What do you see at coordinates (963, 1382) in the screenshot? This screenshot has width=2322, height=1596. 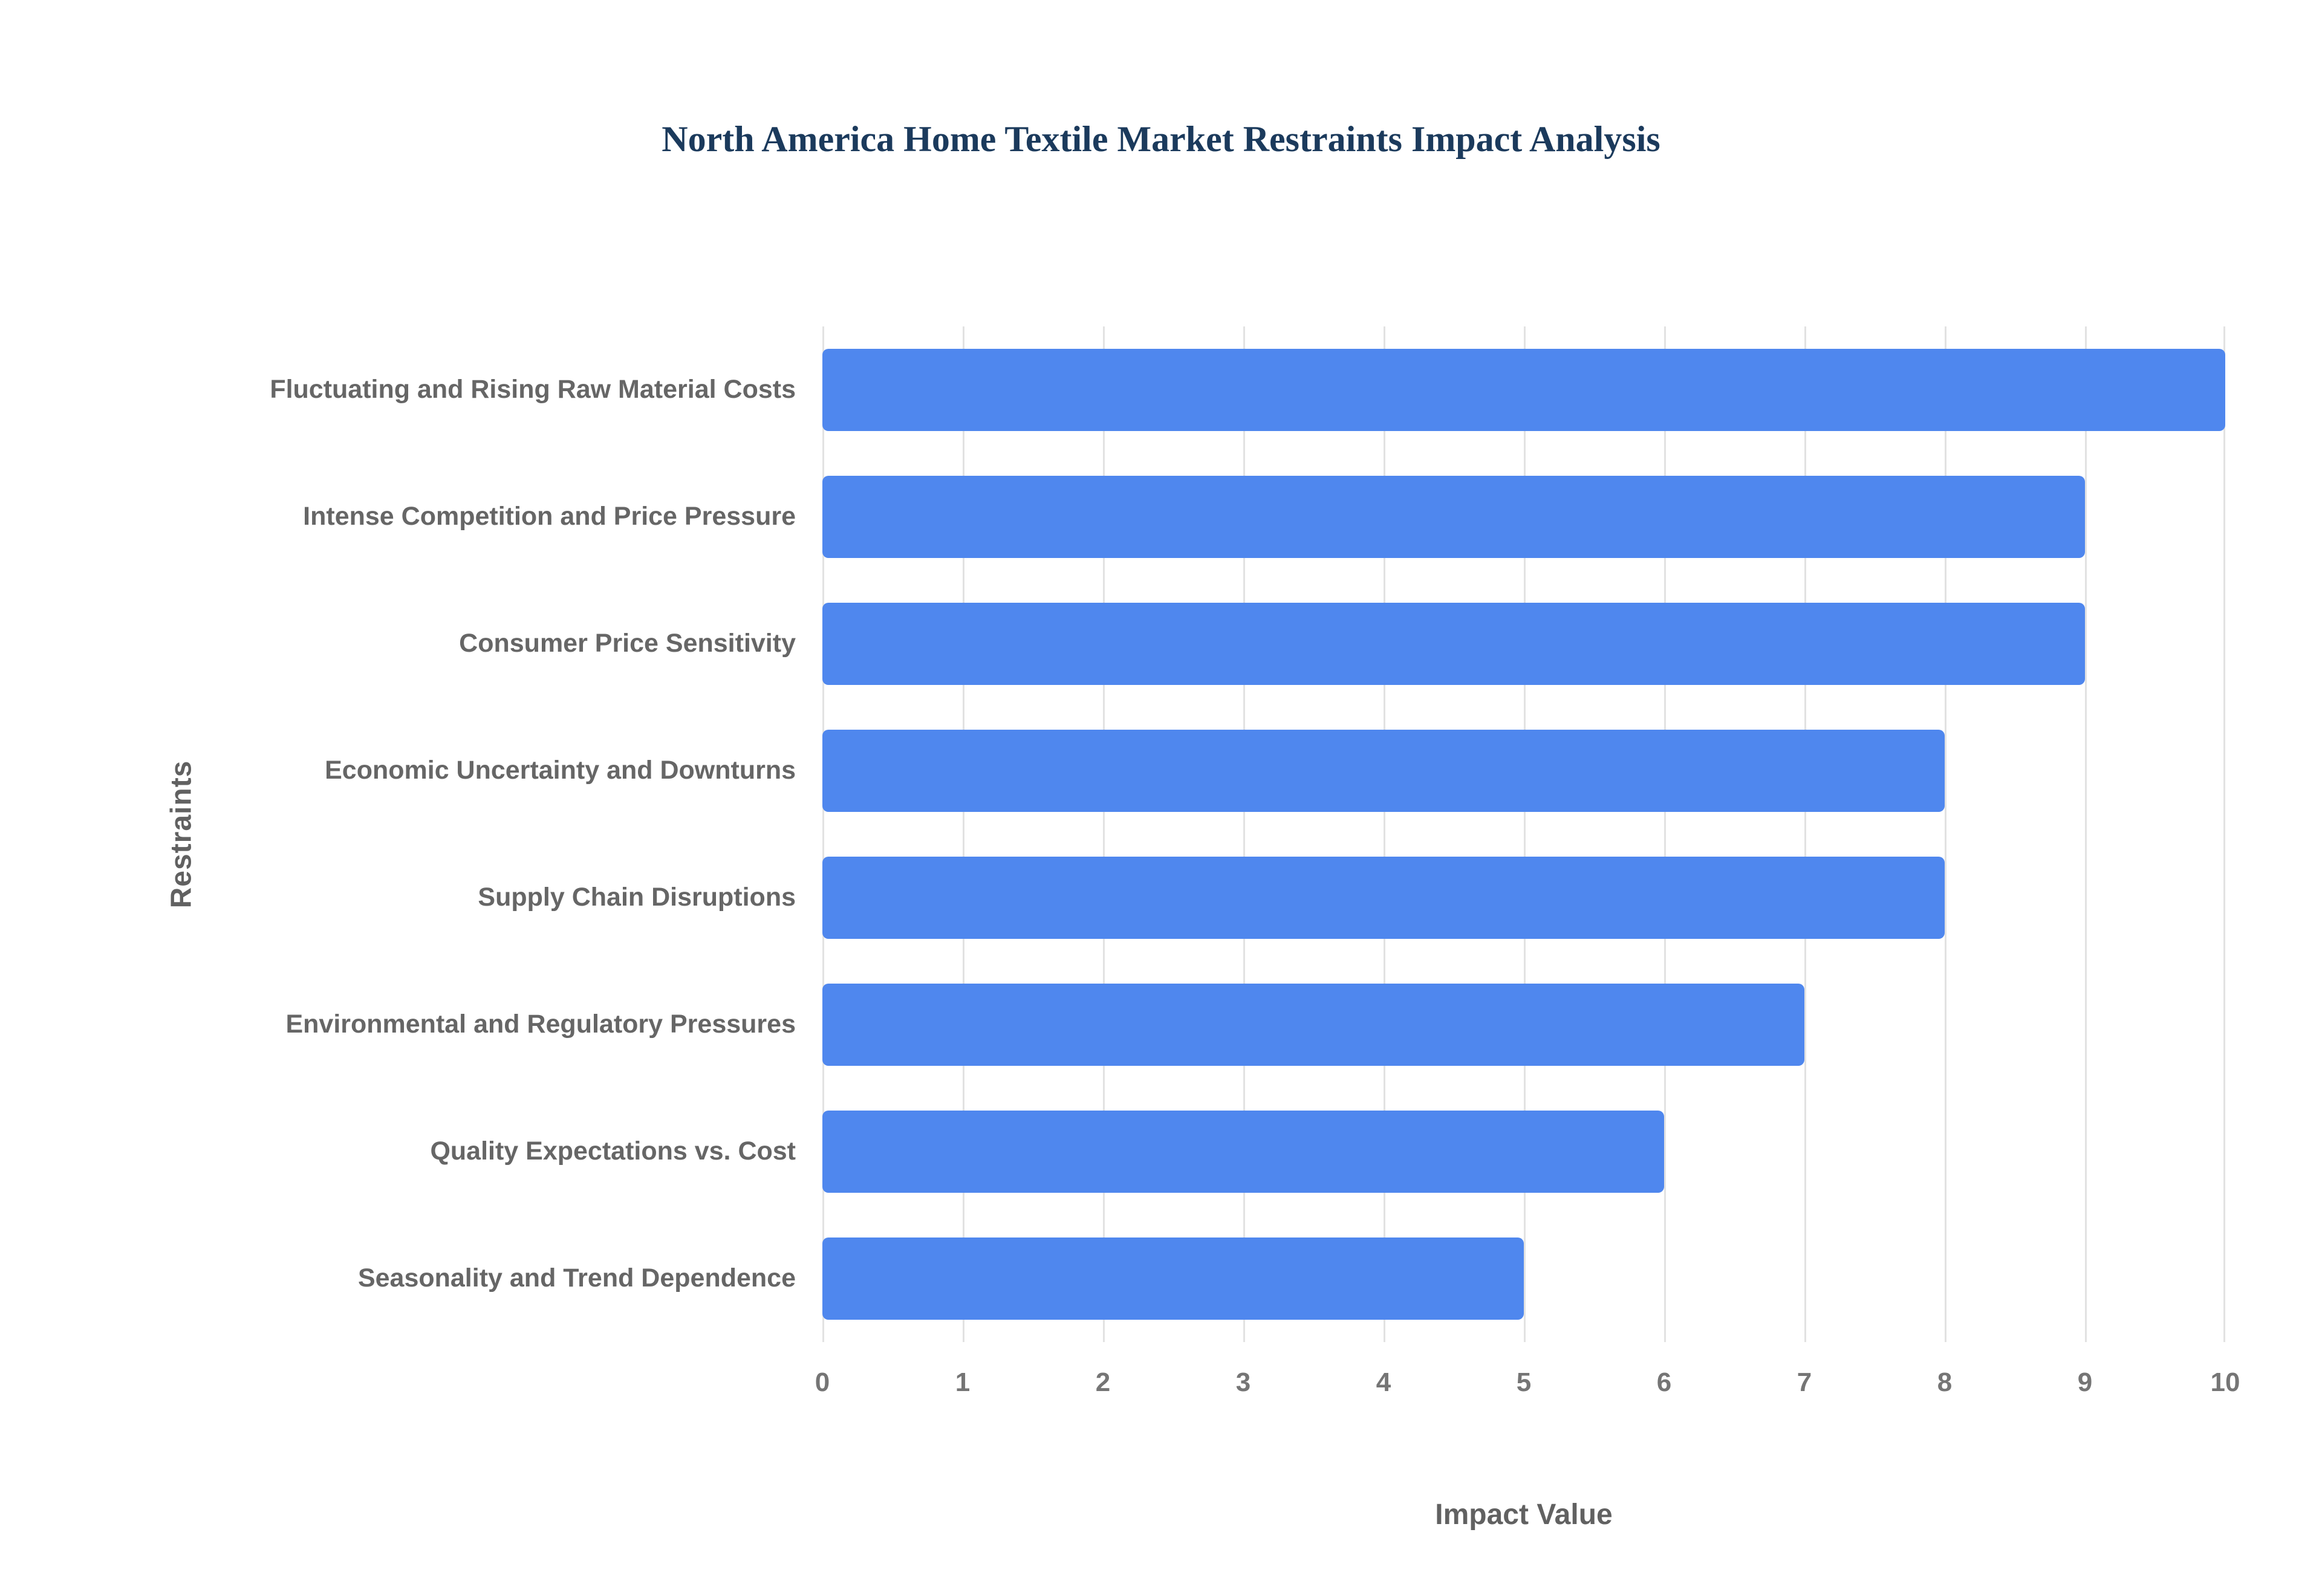 I see `x-tick-label: 1` at bounding box center [963, 1382].